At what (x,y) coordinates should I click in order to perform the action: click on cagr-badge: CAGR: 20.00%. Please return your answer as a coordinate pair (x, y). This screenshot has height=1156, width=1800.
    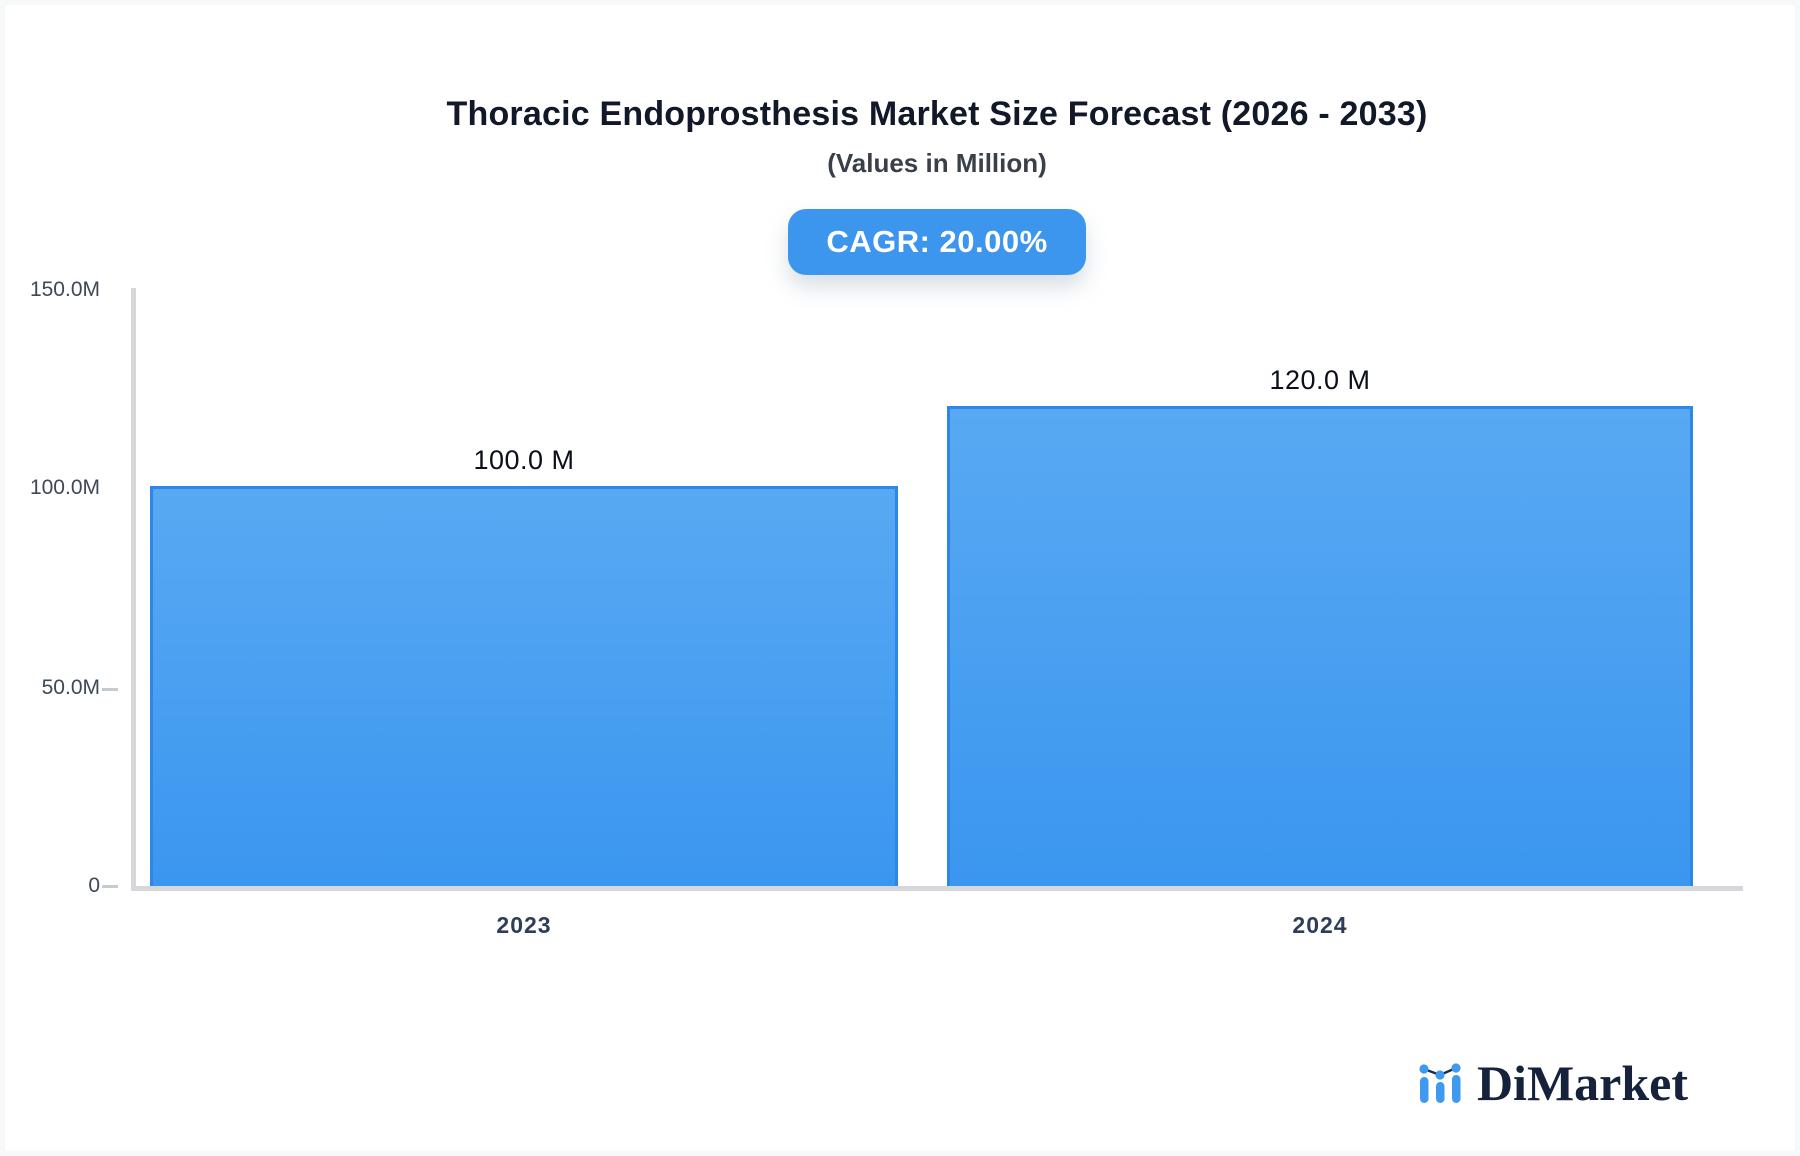
    Looking at the image, I should click on (937, 242).